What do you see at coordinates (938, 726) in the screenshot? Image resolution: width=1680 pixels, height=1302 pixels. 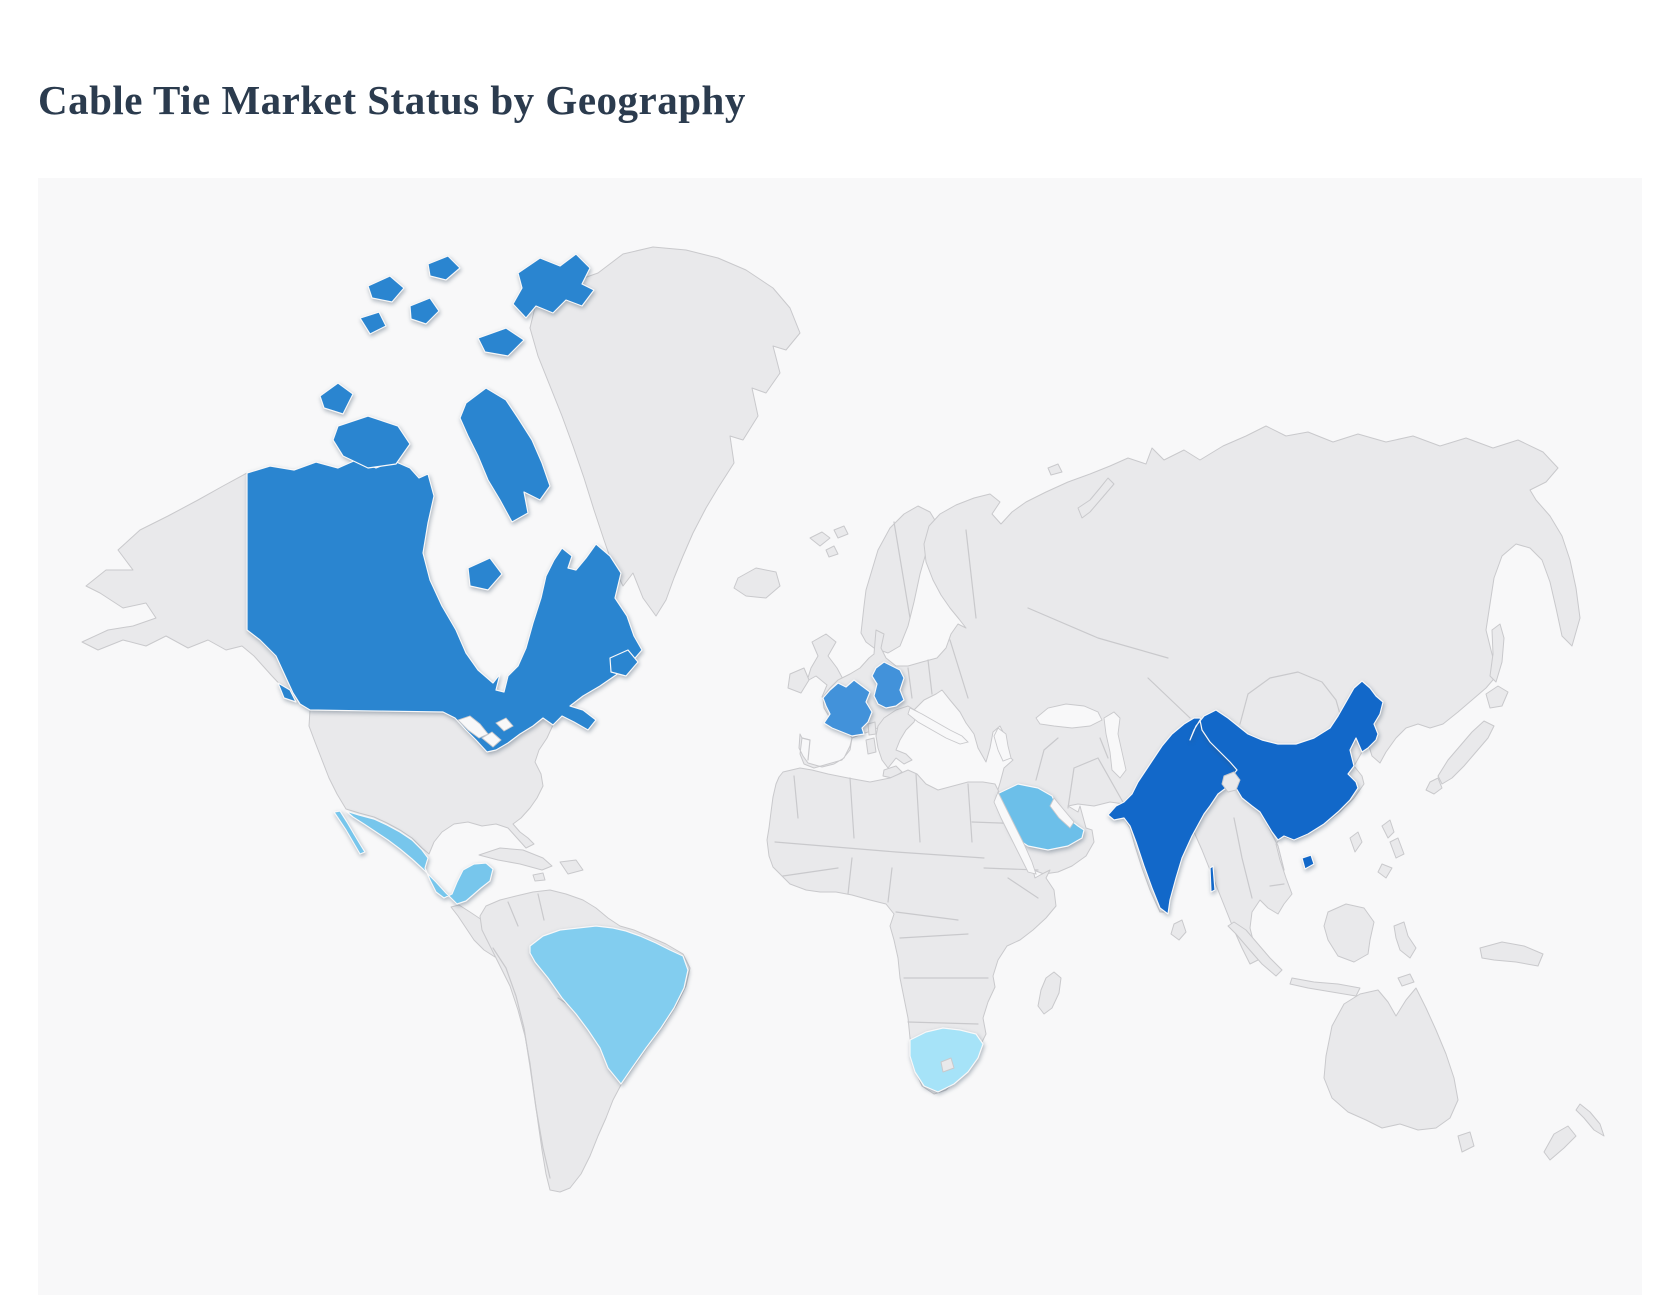 I see `adriatic-sea` at bounding box center [938, 726].